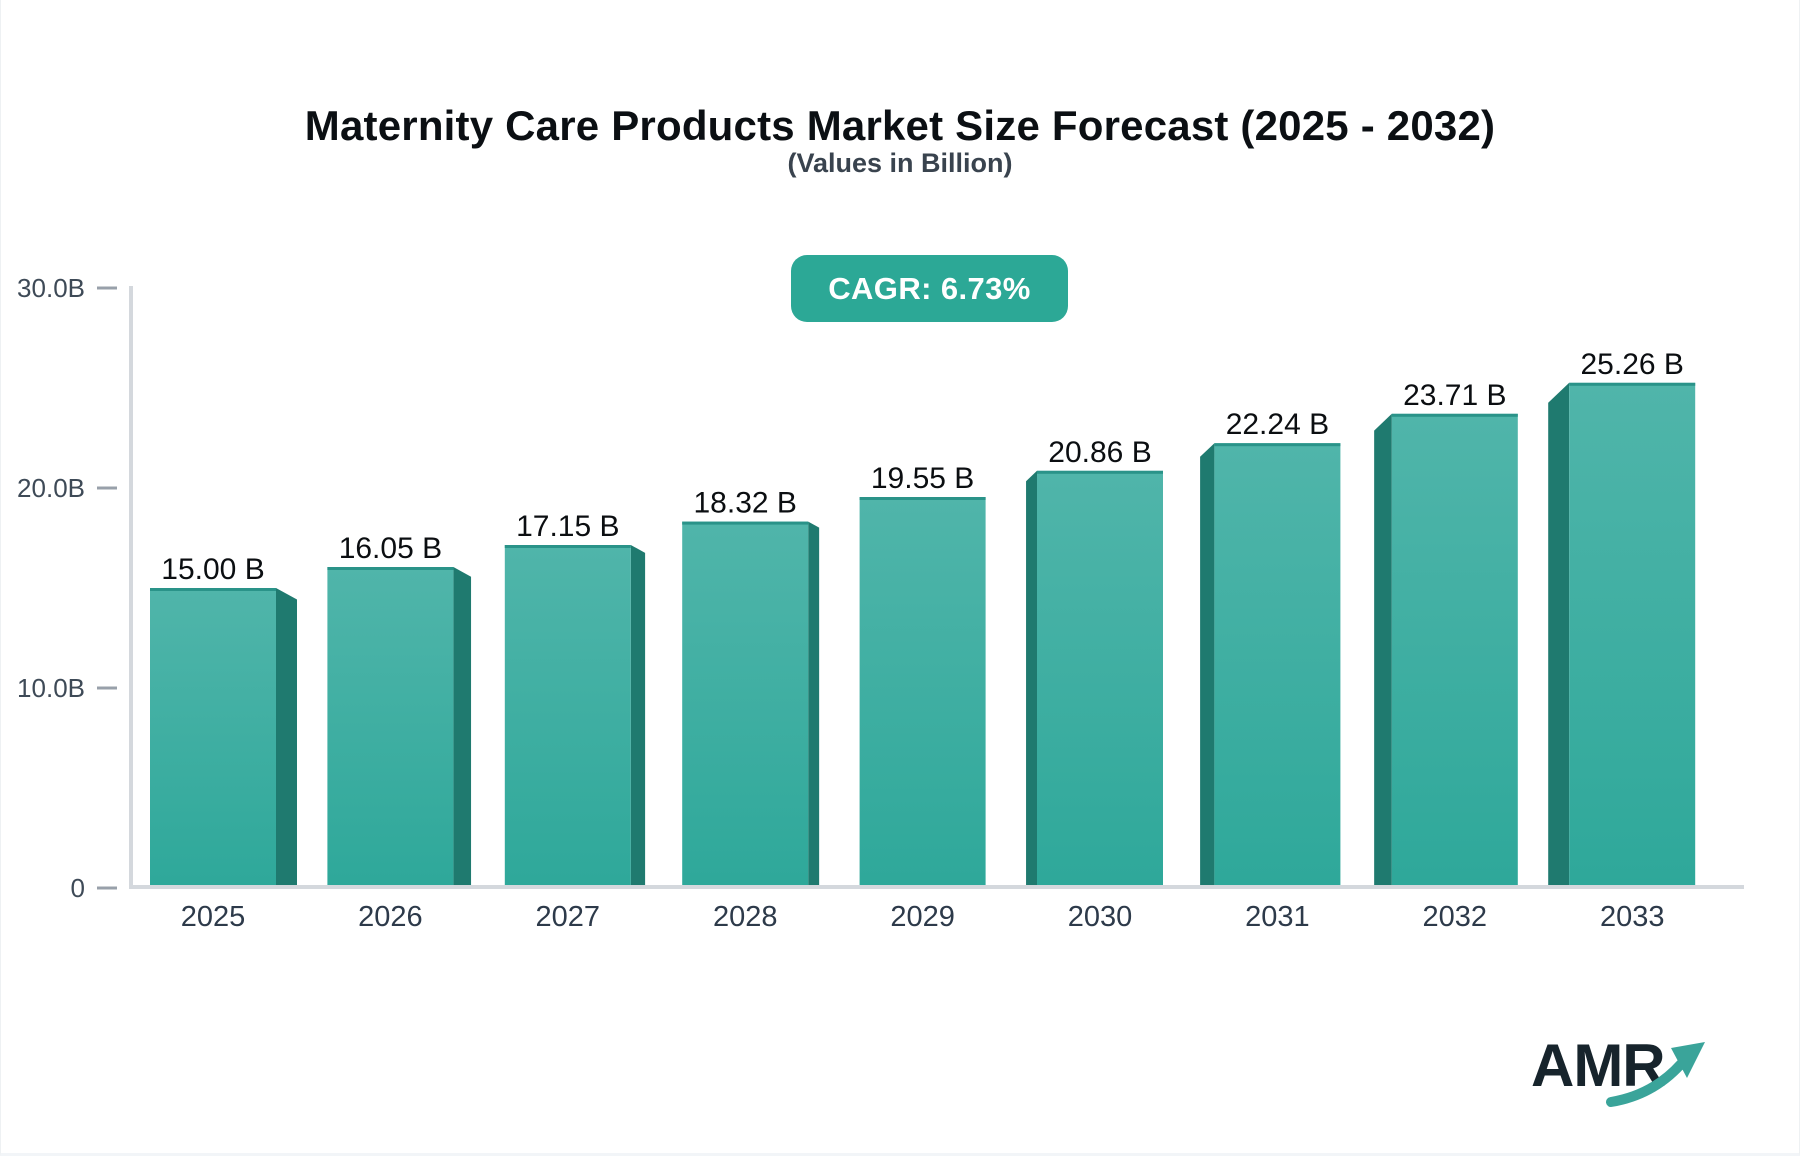 The image size is (1800, 1156). Describe the element at coordinates (1632, 917) in the screenshot. I see `x-axis-label: 2033` at that location.